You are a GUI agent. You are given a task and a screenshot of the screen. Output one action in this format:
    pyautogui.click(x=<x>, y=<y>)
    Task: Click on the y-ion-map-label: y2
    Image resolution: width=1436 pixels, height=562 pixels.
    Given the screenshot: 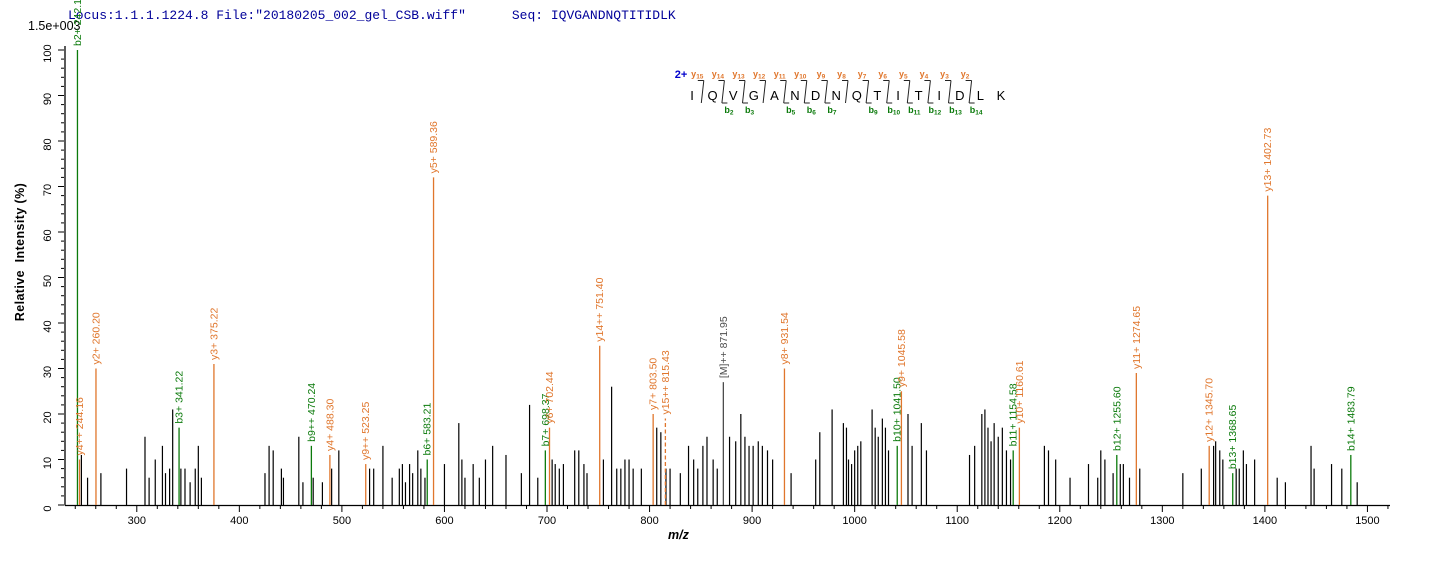 What is the action you would take?
    pyautogui.click(x=965, y=75)
    